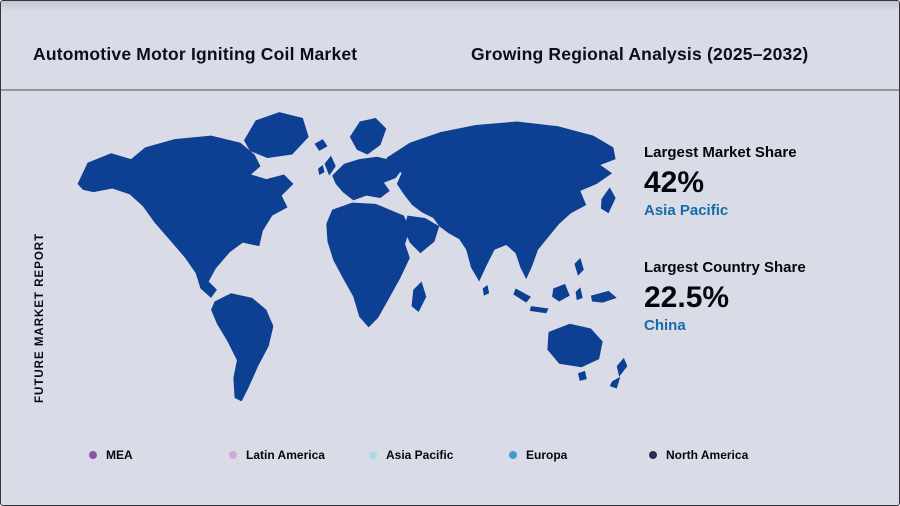 This screenshot has width=900, height=506. I want to click on stat-country-share: Largest Country Share 22.5% China, so click(766, 296).